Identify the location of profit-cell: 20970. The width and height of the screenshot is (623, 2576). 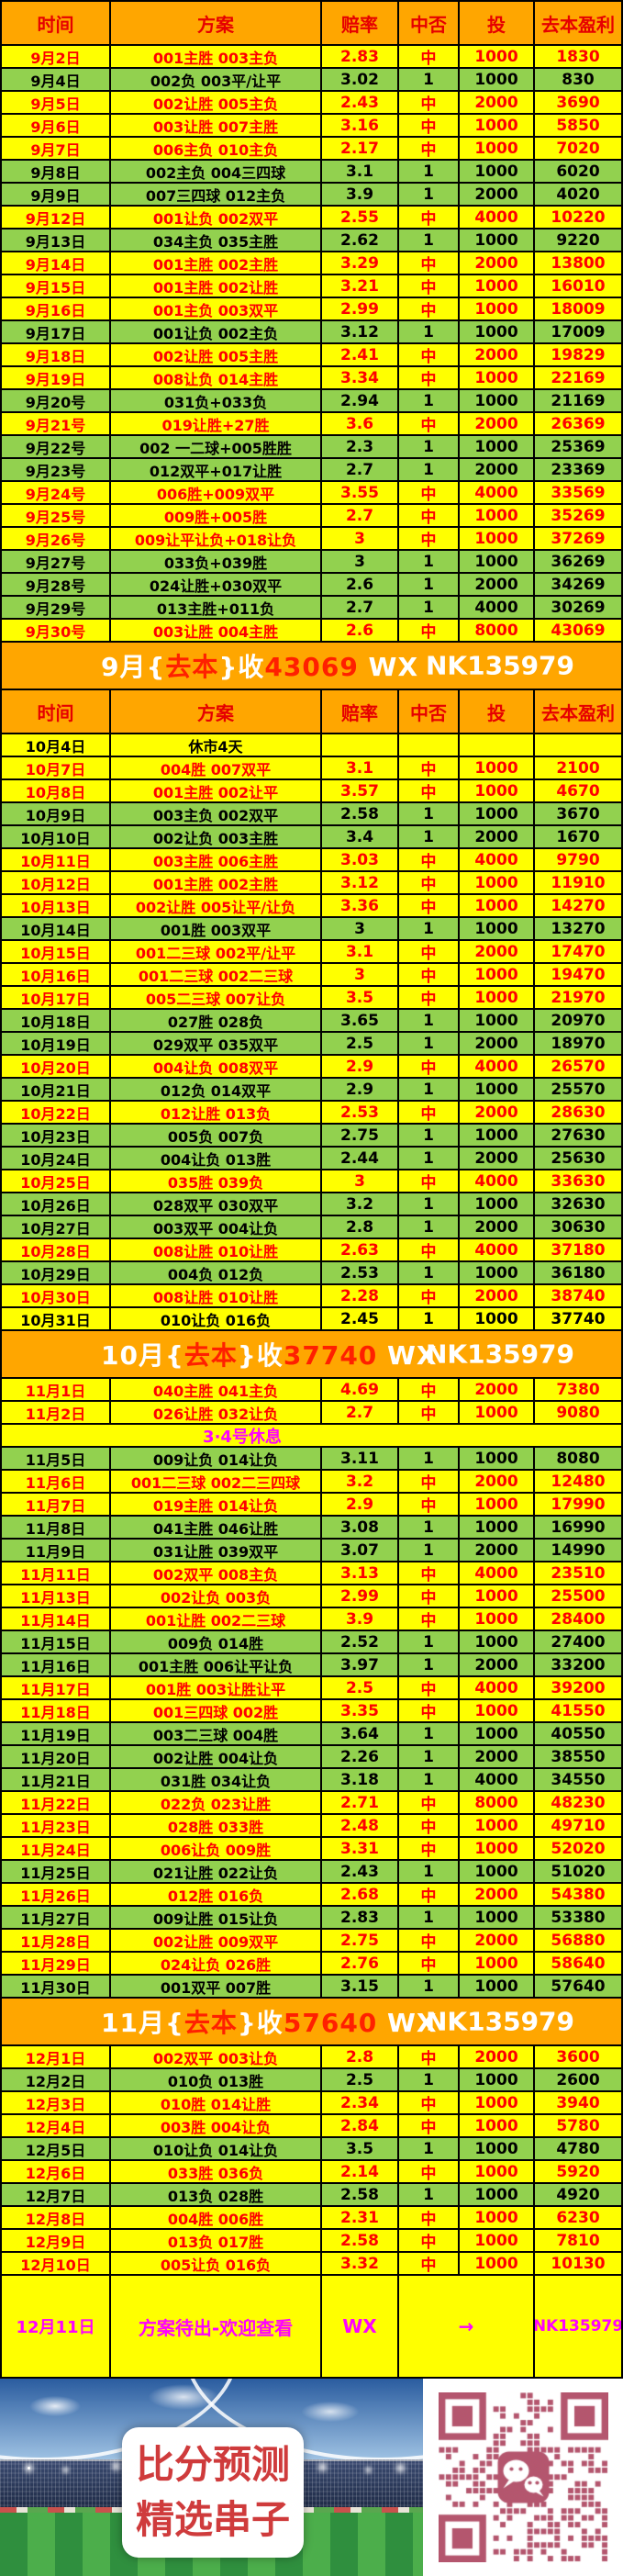
(578, 1020).